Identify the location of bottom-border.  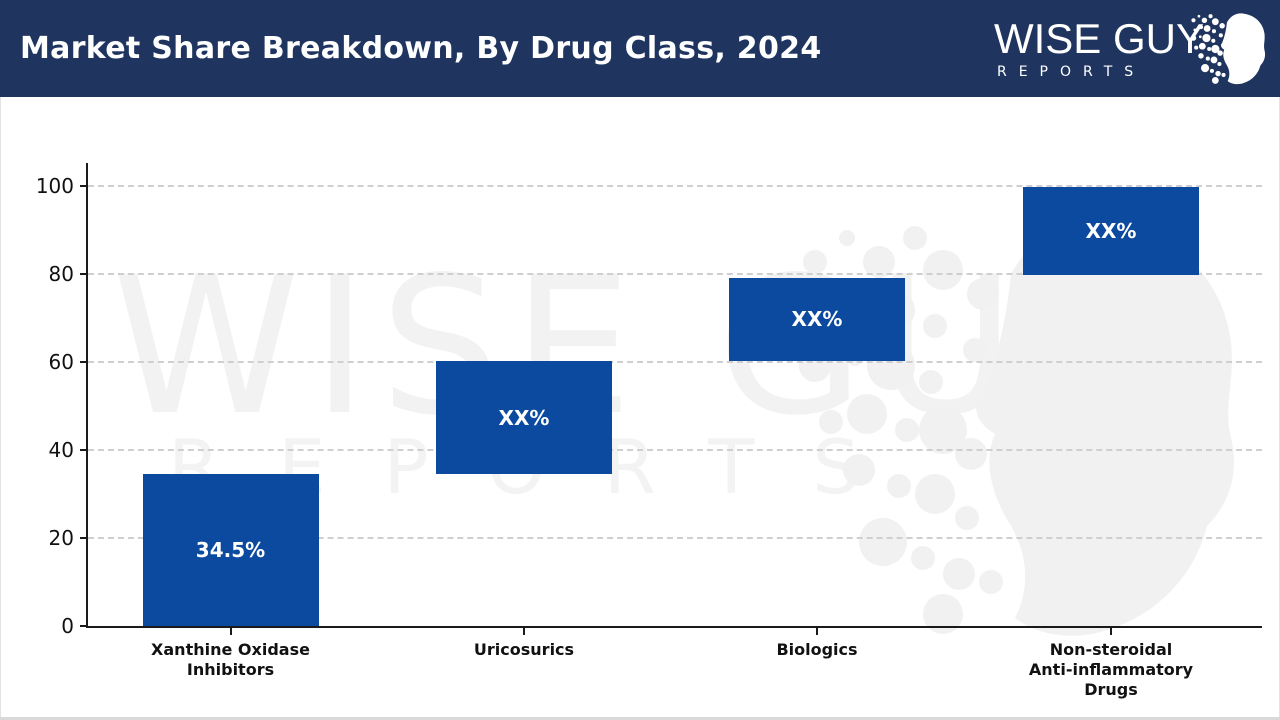
(640, 718).